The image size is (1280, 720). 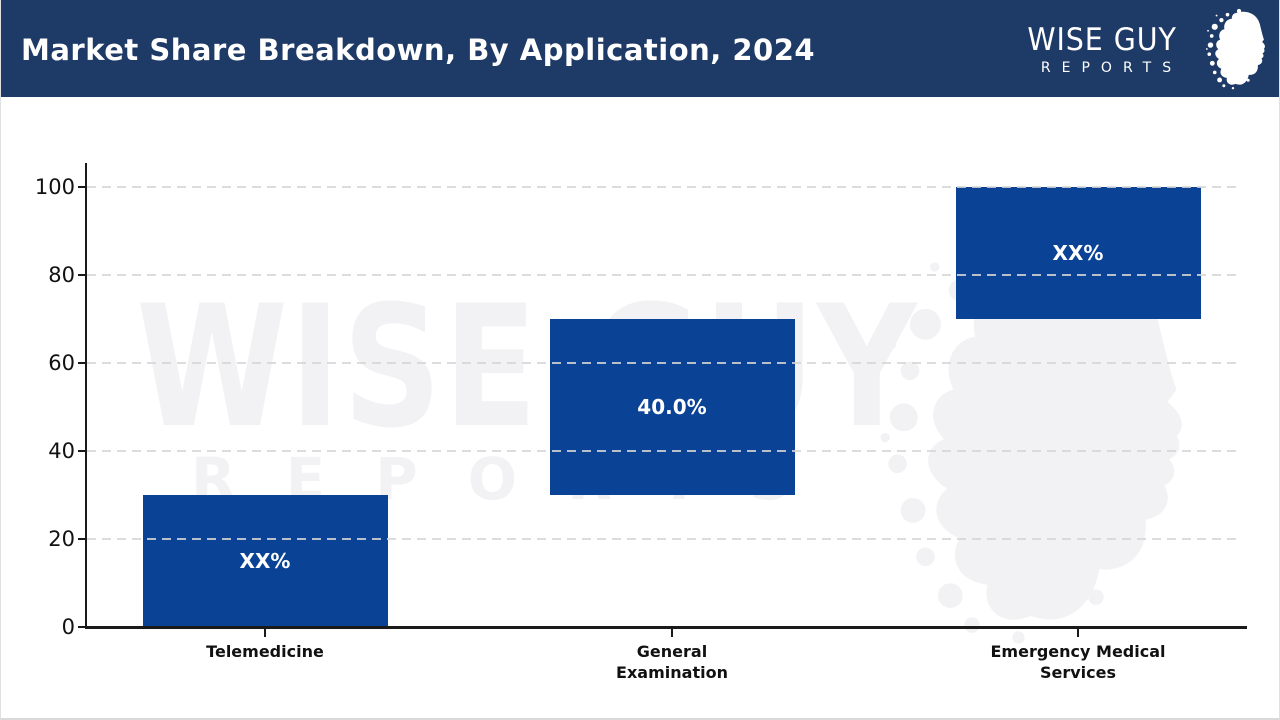 What do you see at coordinates (672, 662) in the screenshot?
I see `x-axis-label-1: General Examination` at bounding box center [672, 662].